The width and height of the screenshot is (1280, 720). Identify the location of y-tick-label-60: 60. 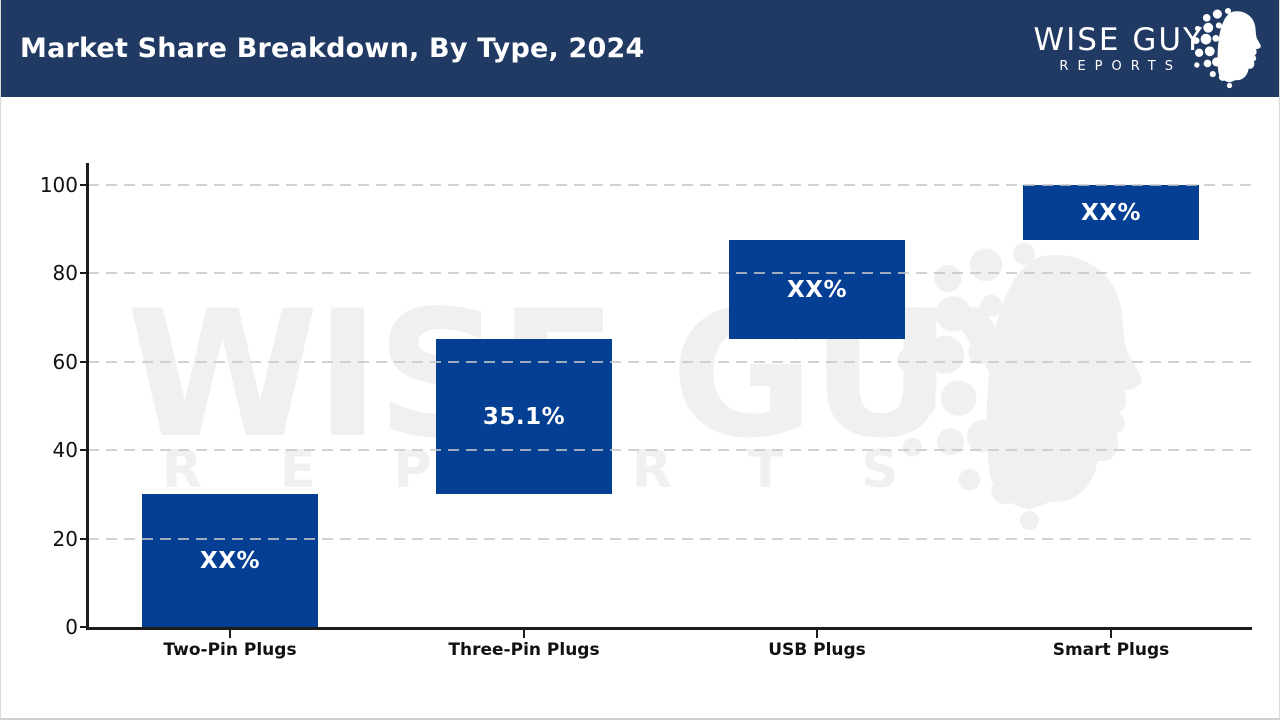
(65, 361).